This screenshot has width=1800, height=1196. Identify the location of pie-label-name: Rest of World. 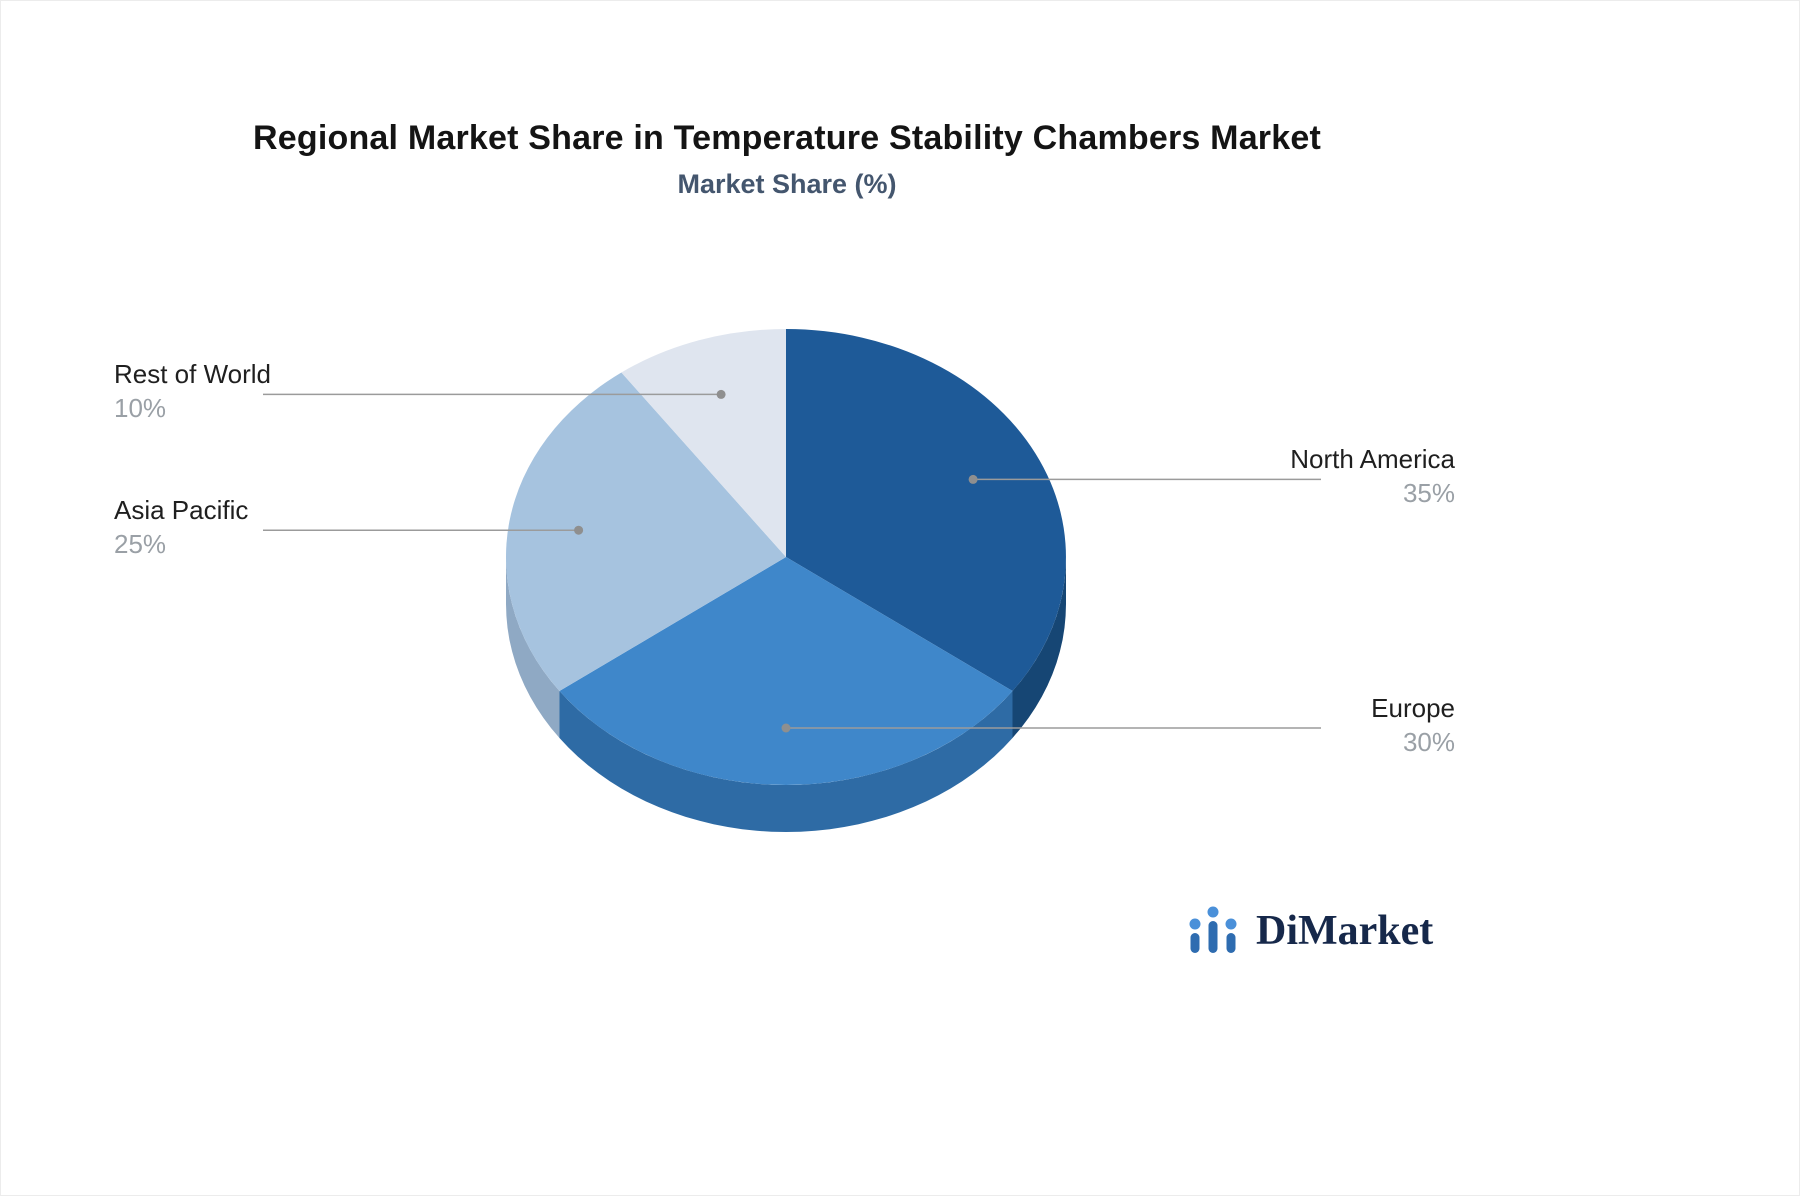
(193, 374).